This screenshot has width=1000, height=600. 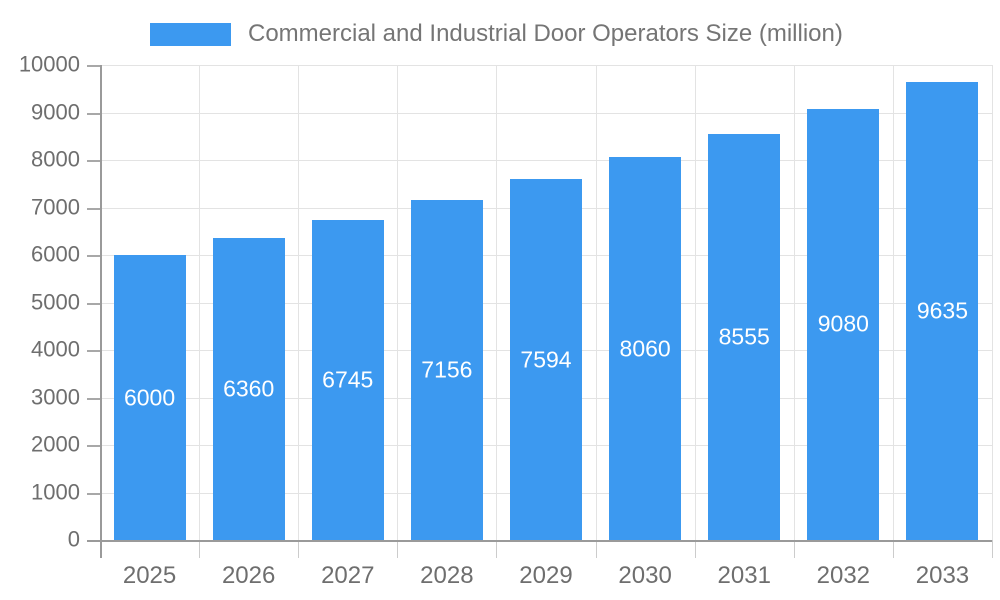 I want to click on y-axis-label: 2000, so click(x=55, y=444).